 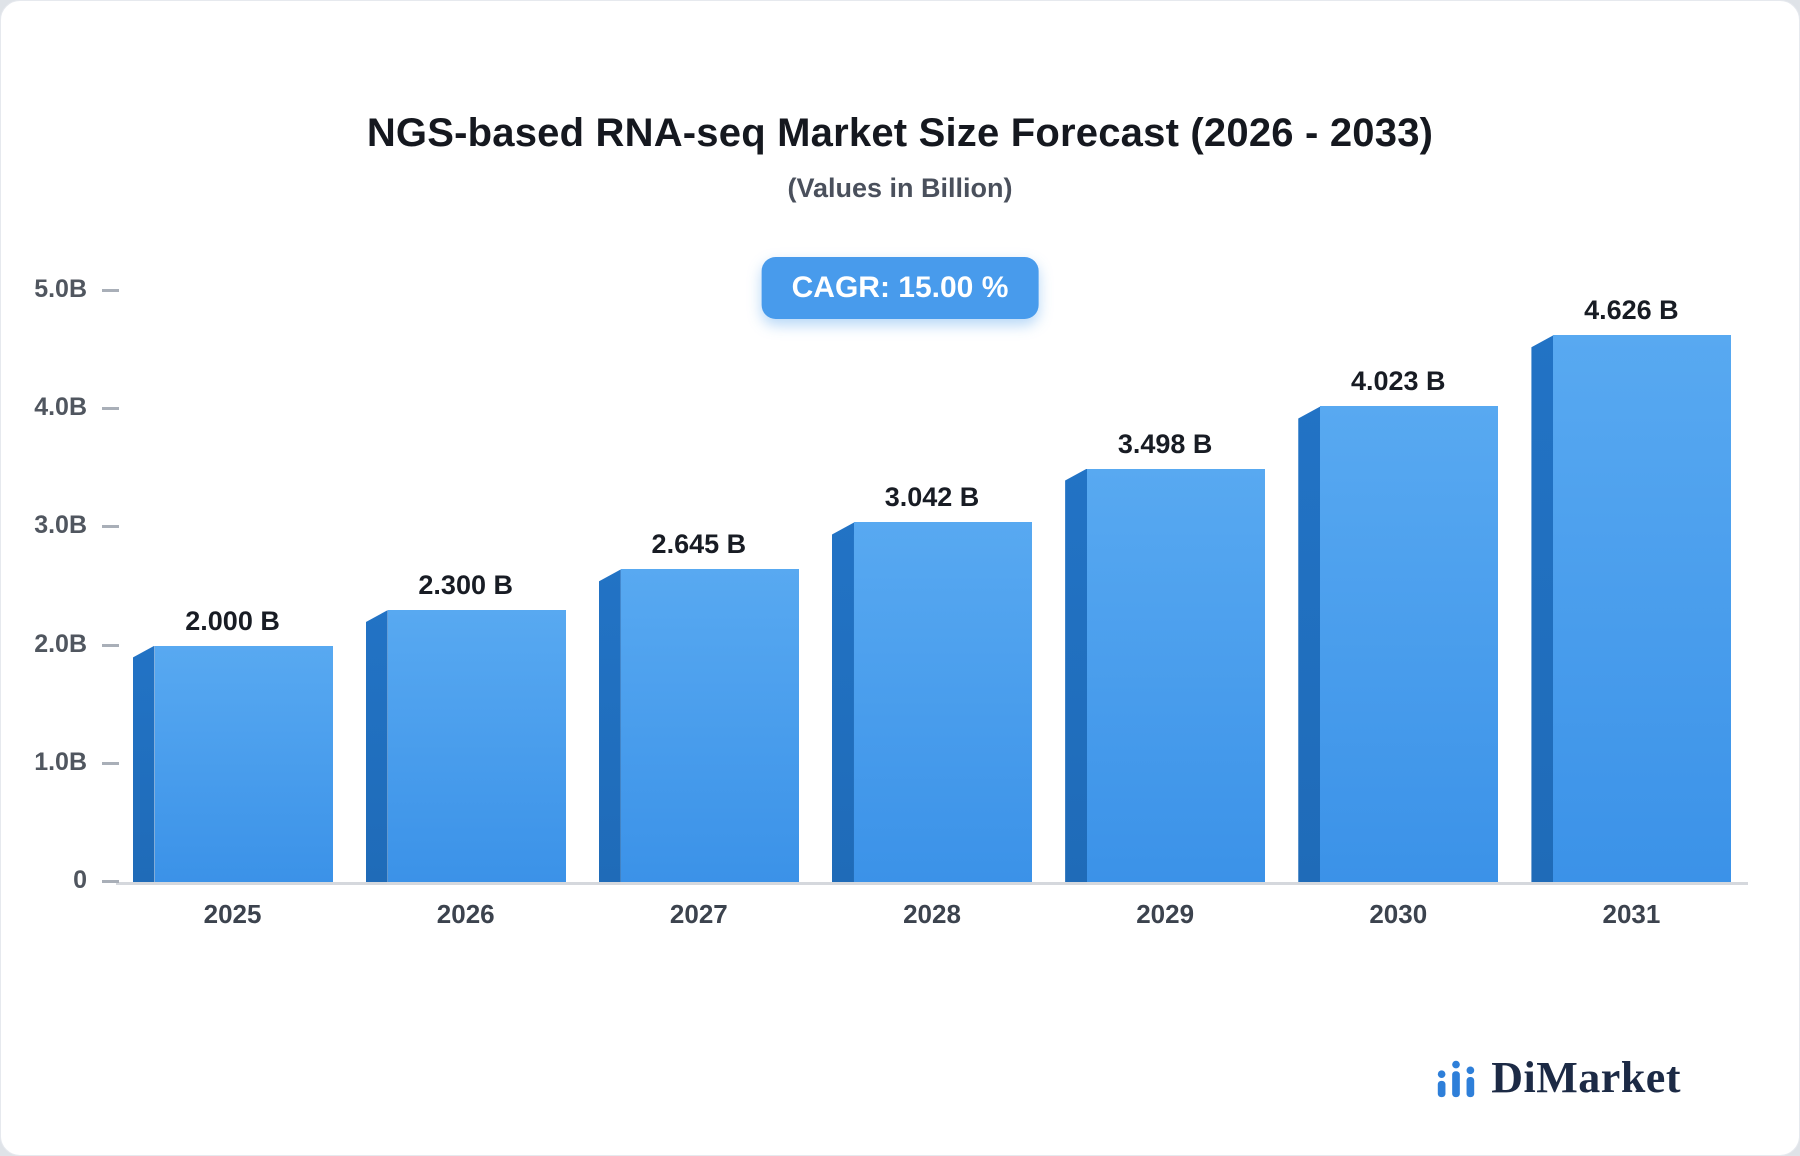 I want to click on bar: 2.000 B, so click(x=232, y=744).